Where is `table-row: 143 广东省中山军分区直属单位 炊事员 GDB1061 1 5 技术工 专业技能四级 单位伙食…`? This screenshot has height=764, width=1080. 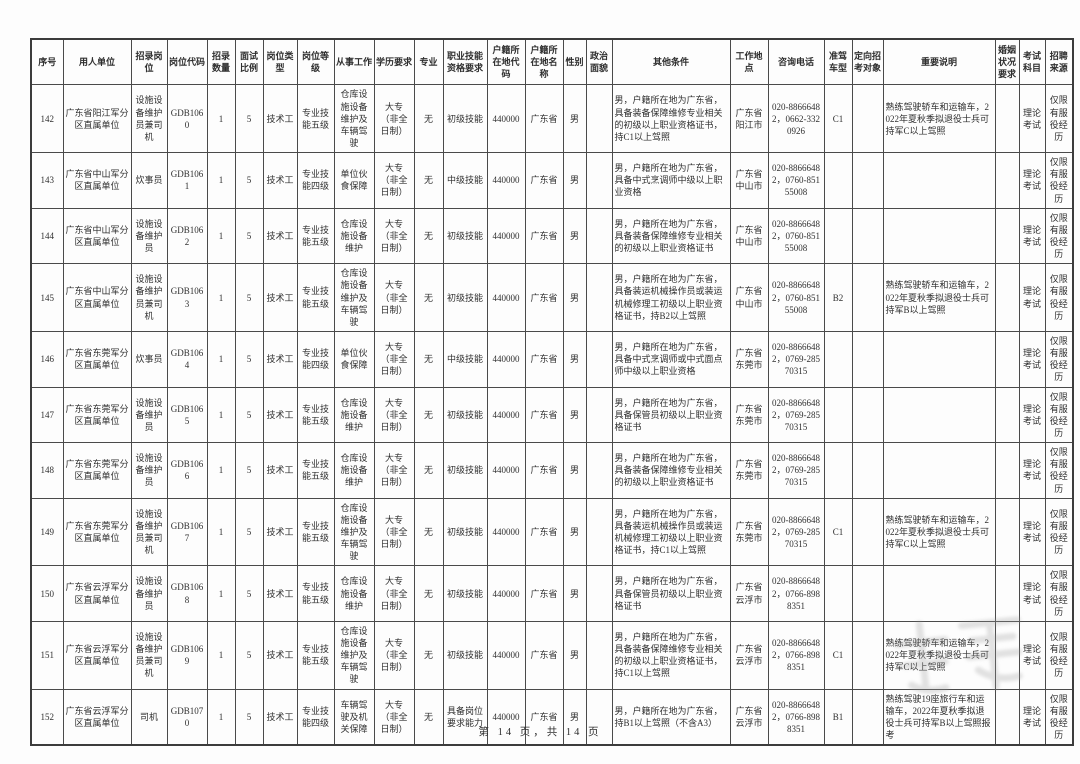 table-row: 143 广东省中山军分区直属单位 炊事员 GDB1061 1 5 技术工 专业技能四级 单位伙食… is located at coordinates (552, 180).